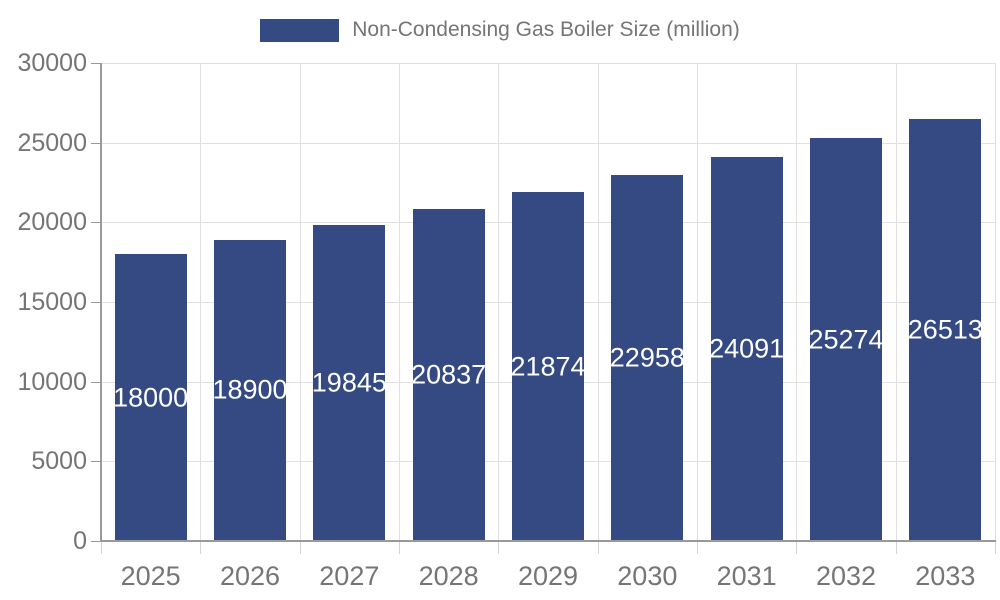  What do you see at coordinates (300, 30) in the screenshot?
I see `legend-swatch` at bounding box center [300, 30].